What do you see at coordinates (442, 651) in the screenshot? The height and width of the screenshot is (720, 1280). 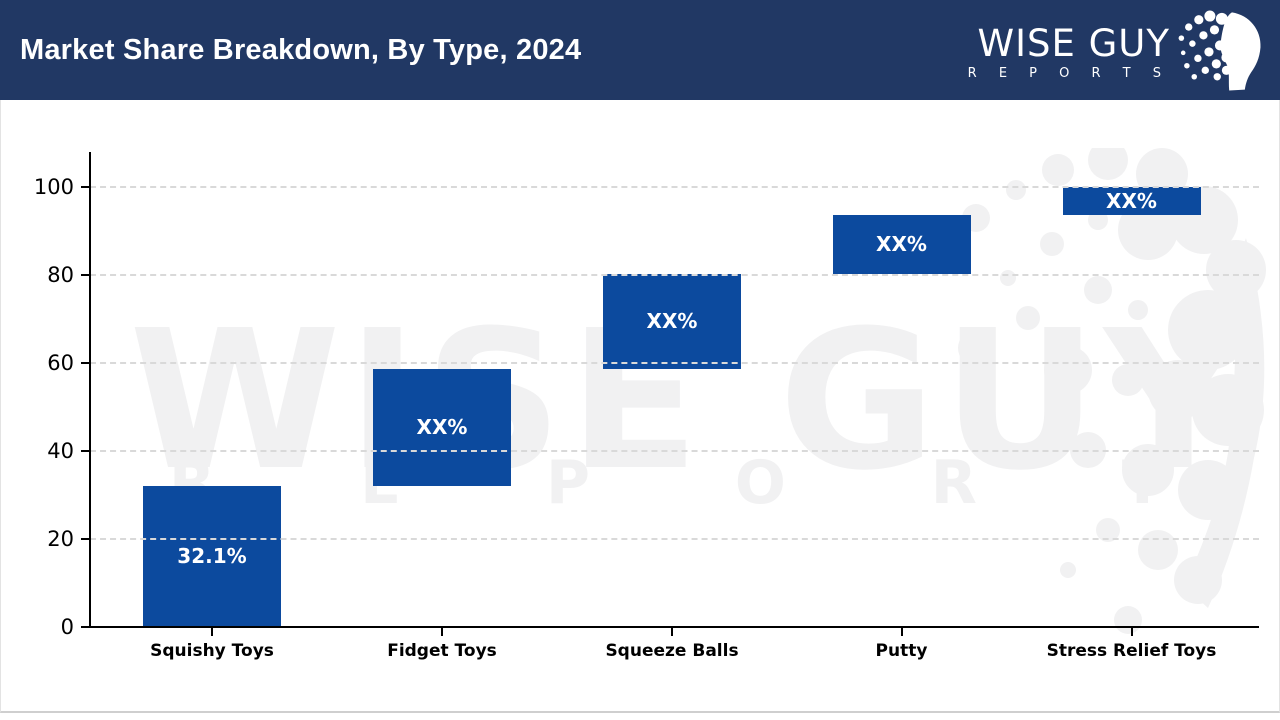 I see `category-label-fidget-toys: Fidget Toys` at bounding box center [442, 651].